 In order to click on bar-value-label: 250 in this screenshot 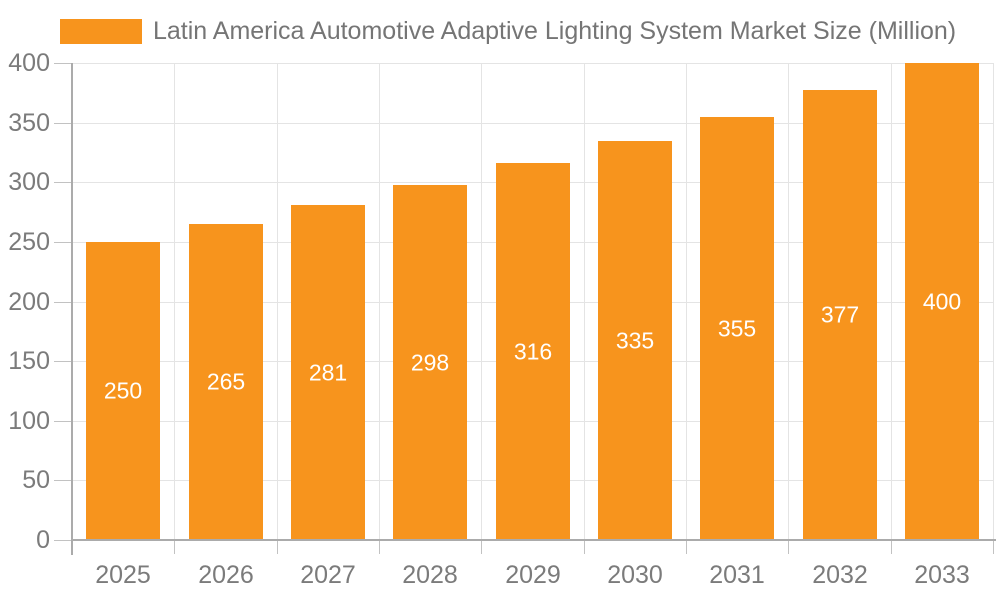, I will do `click(123, 390)`.